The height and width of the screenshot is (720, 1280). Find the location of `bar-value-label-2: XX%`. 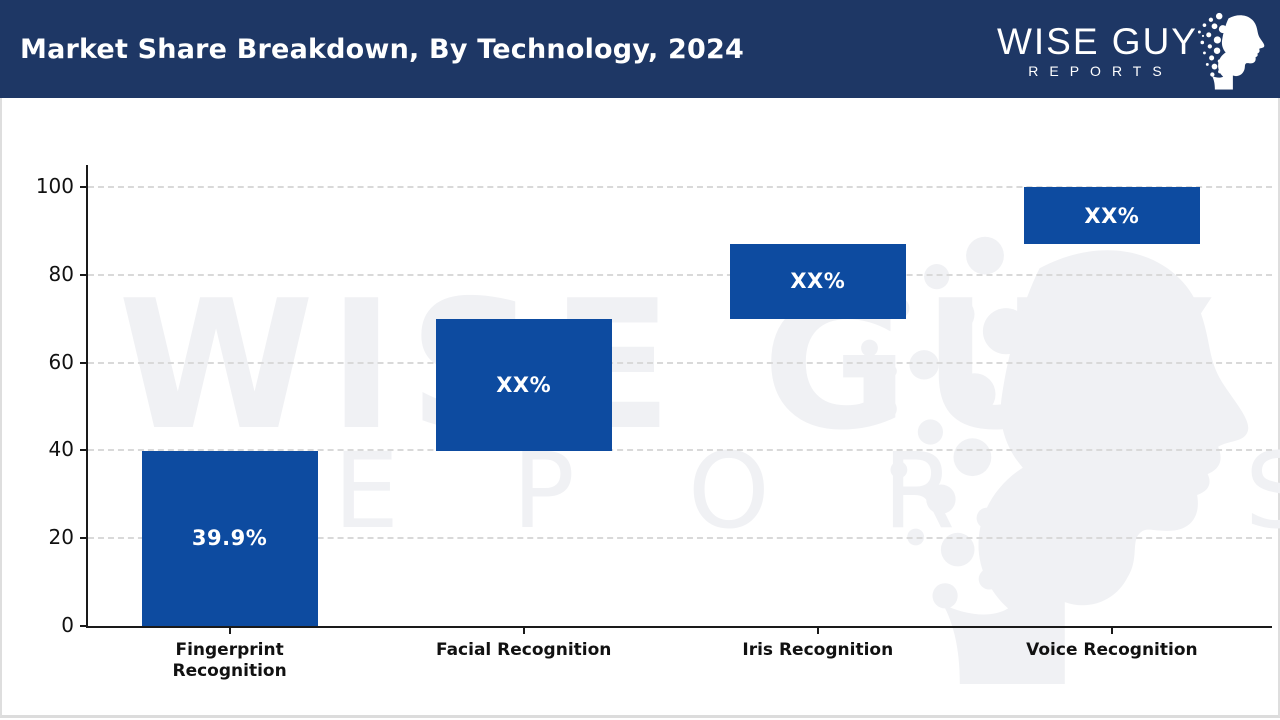

bar-value-label-2: XX% is located at coordinates (818, 281).